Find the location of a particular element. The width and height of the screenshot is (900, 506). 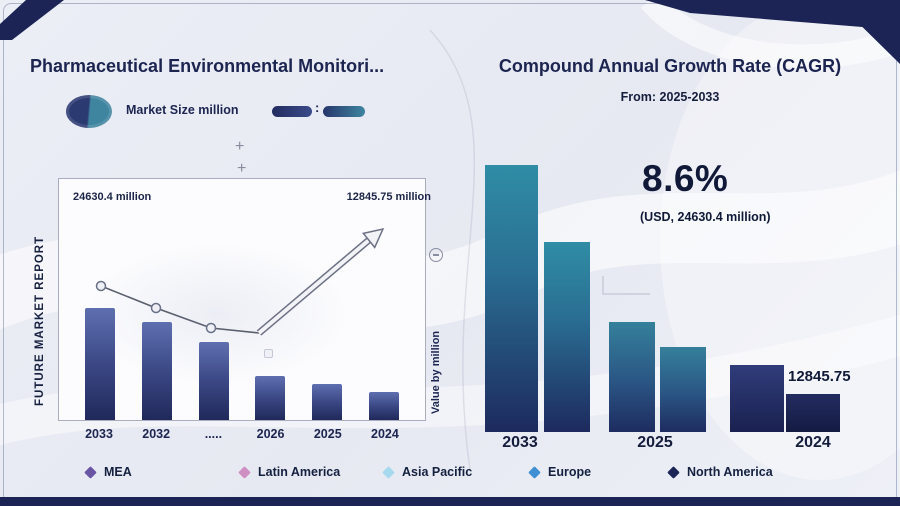

europe-diamond-icon is located at coordinates (534, 472).